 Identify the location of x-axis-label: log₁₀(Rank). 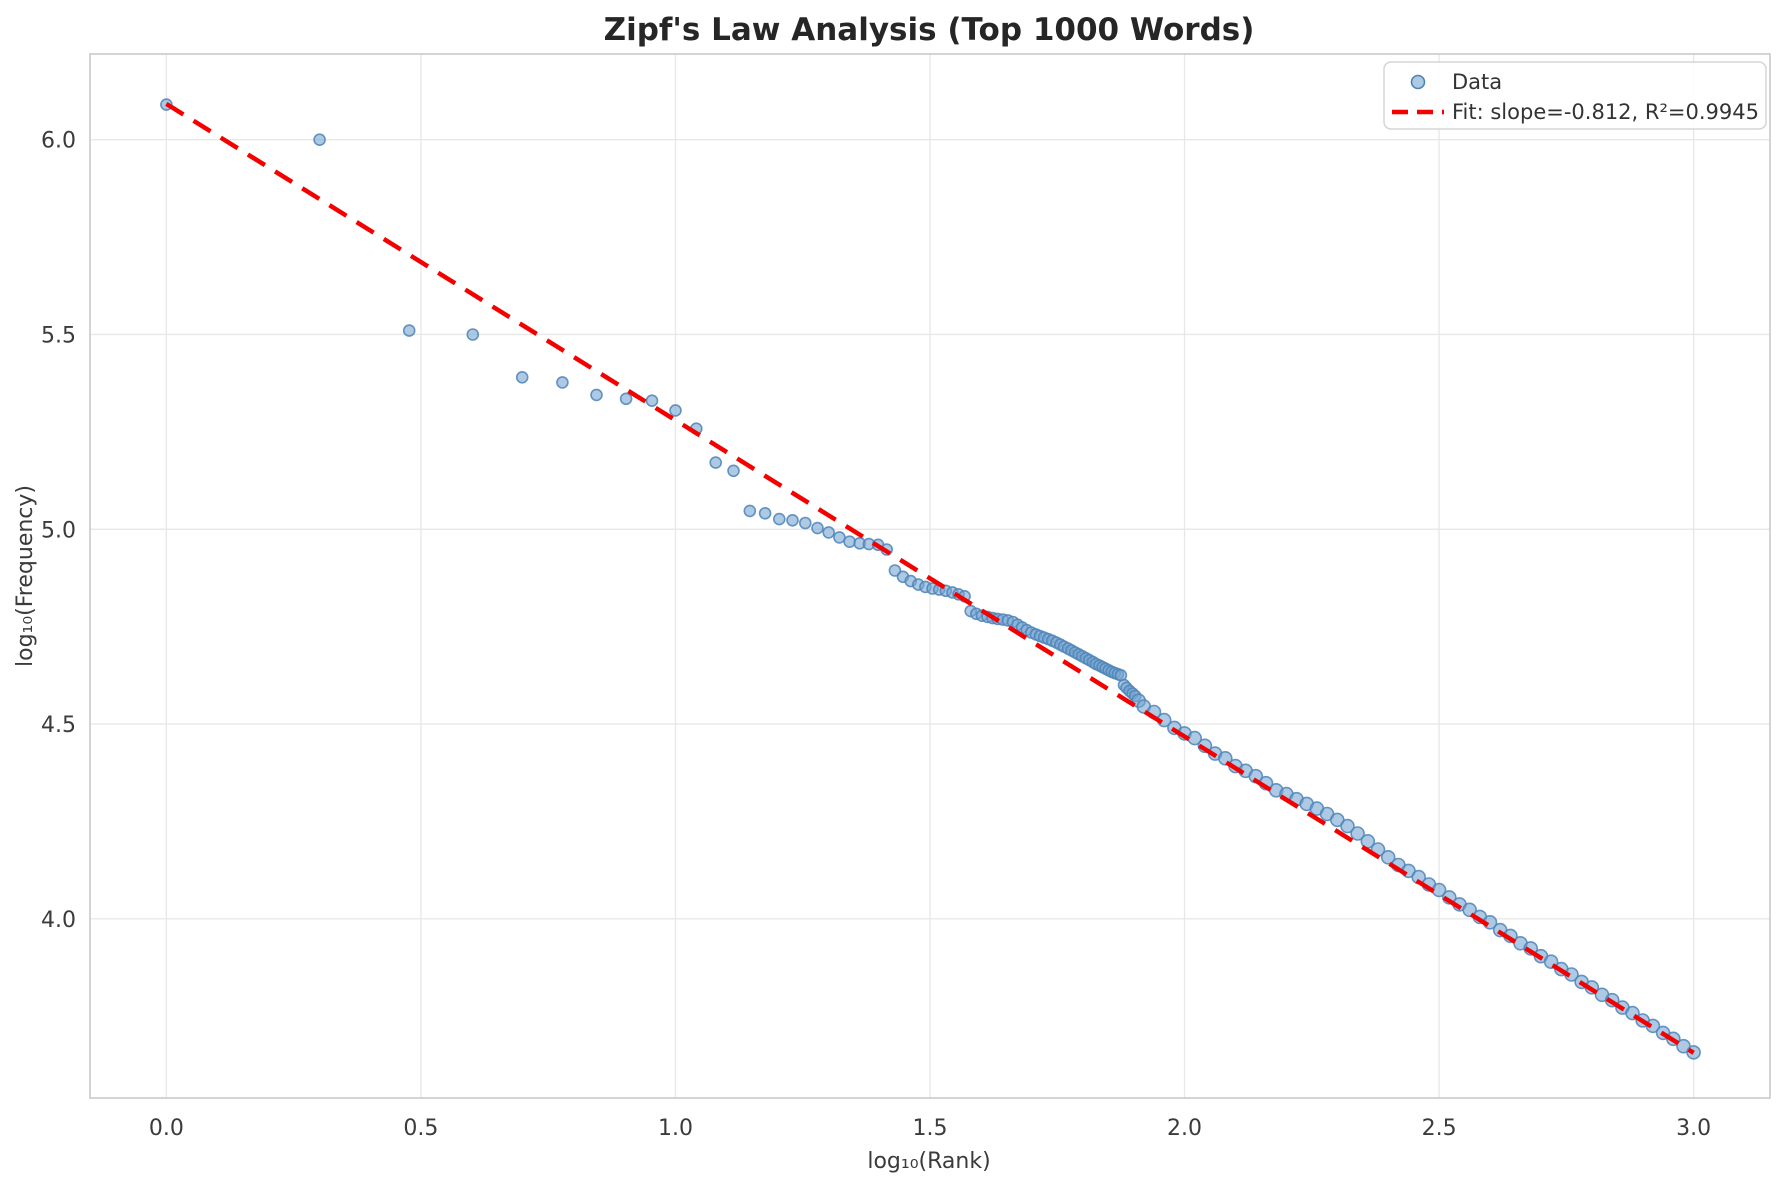
(928, 1161).